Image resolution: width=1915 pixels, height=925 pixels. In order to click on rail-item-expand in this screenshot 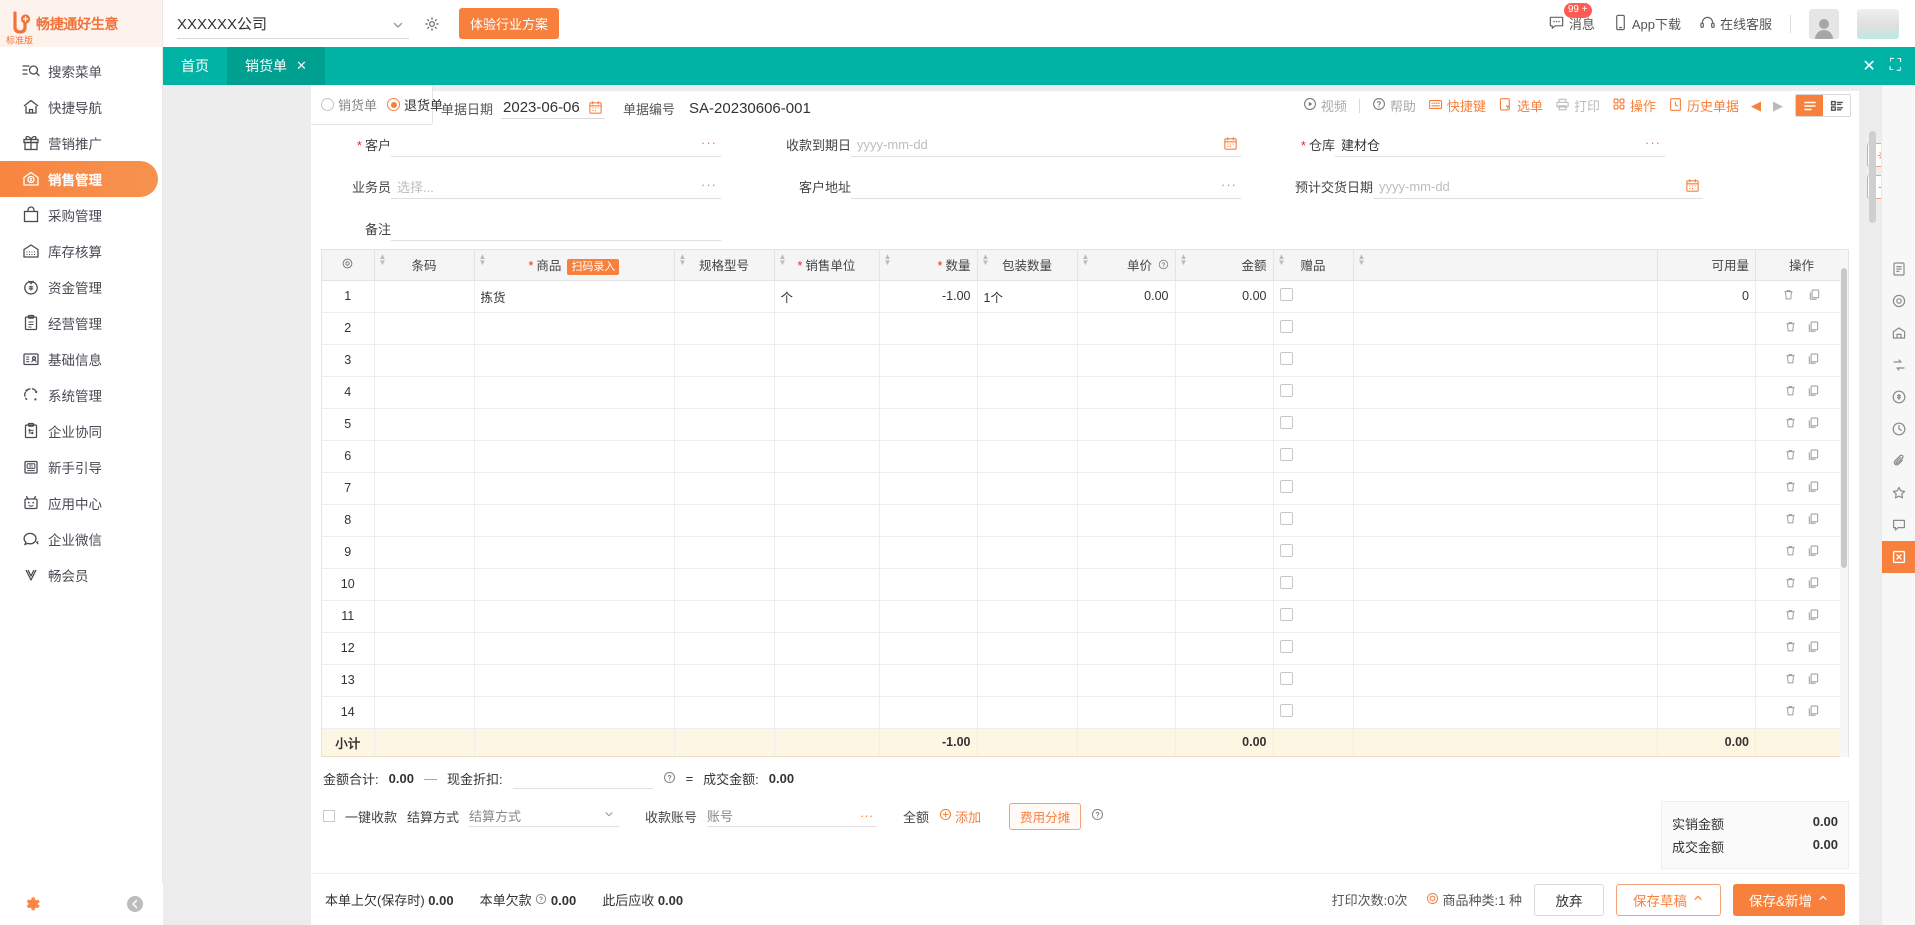, I will do `click(1898, 557)`.